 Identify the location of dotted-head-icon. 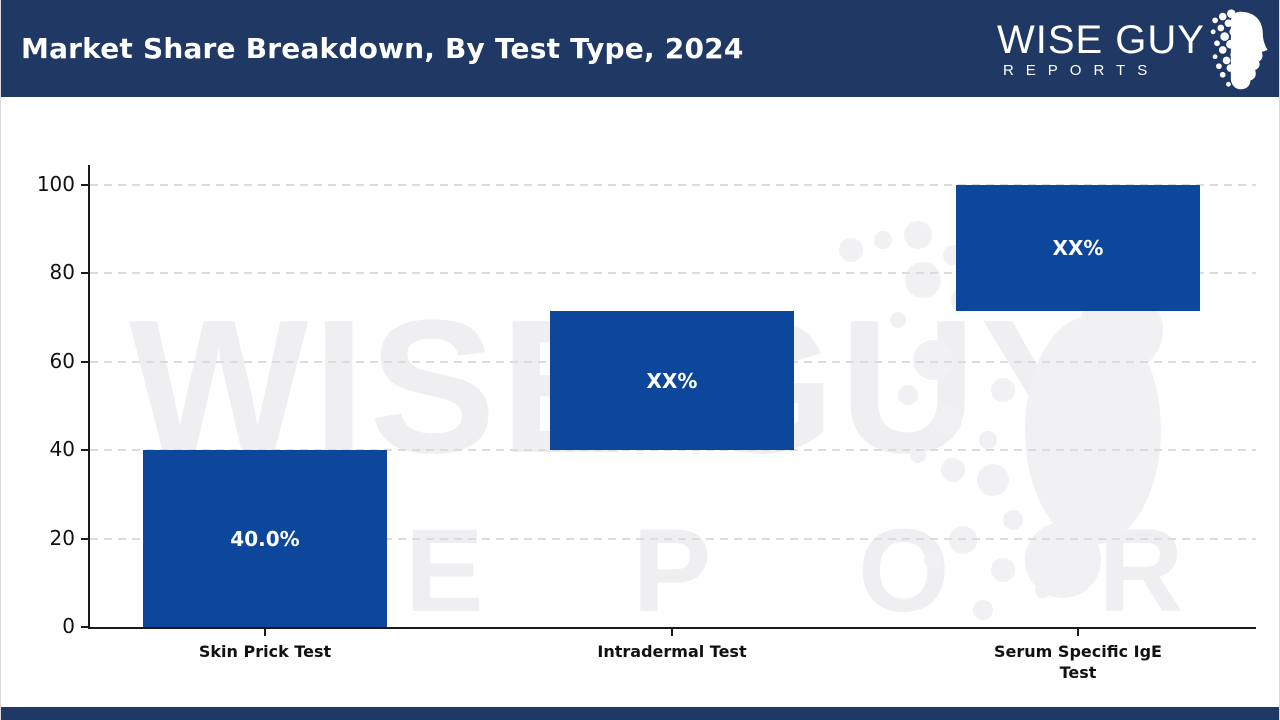
(1239, 48).